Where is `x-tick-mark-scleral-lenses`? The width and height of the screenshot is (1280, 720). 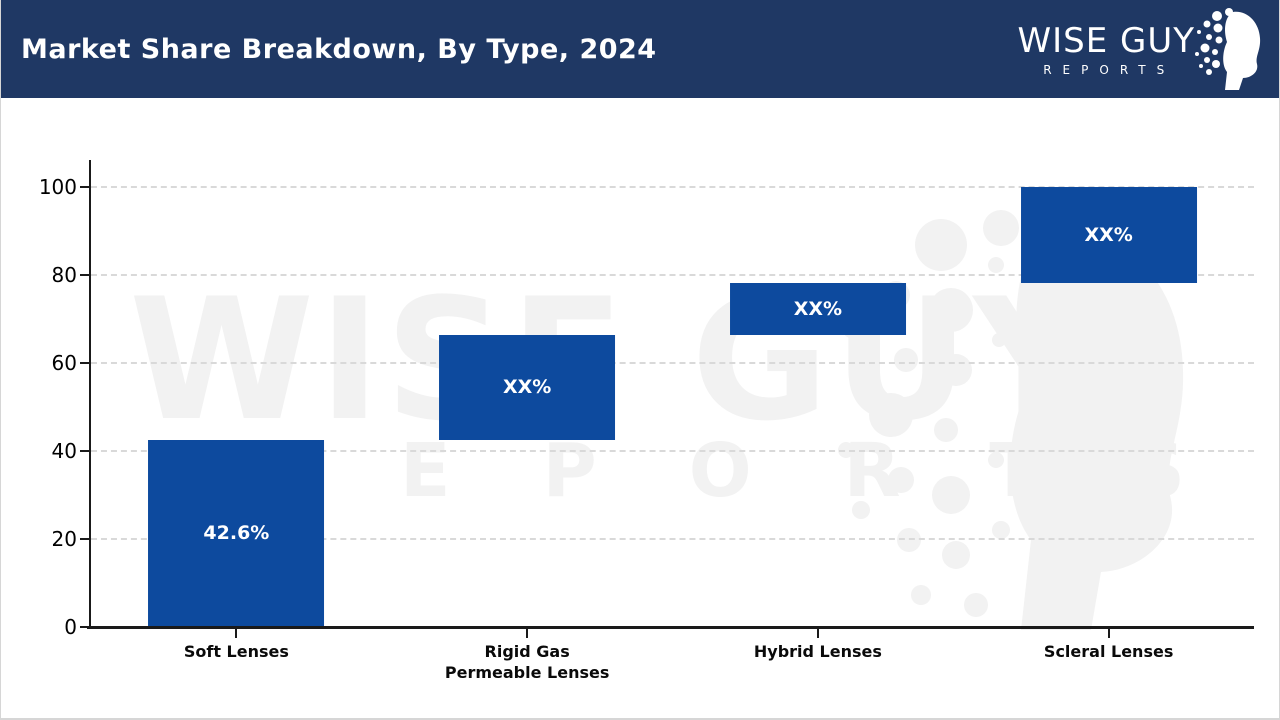
x-tick-mark-scleral-lenses is located at coordinates (1108, 633).